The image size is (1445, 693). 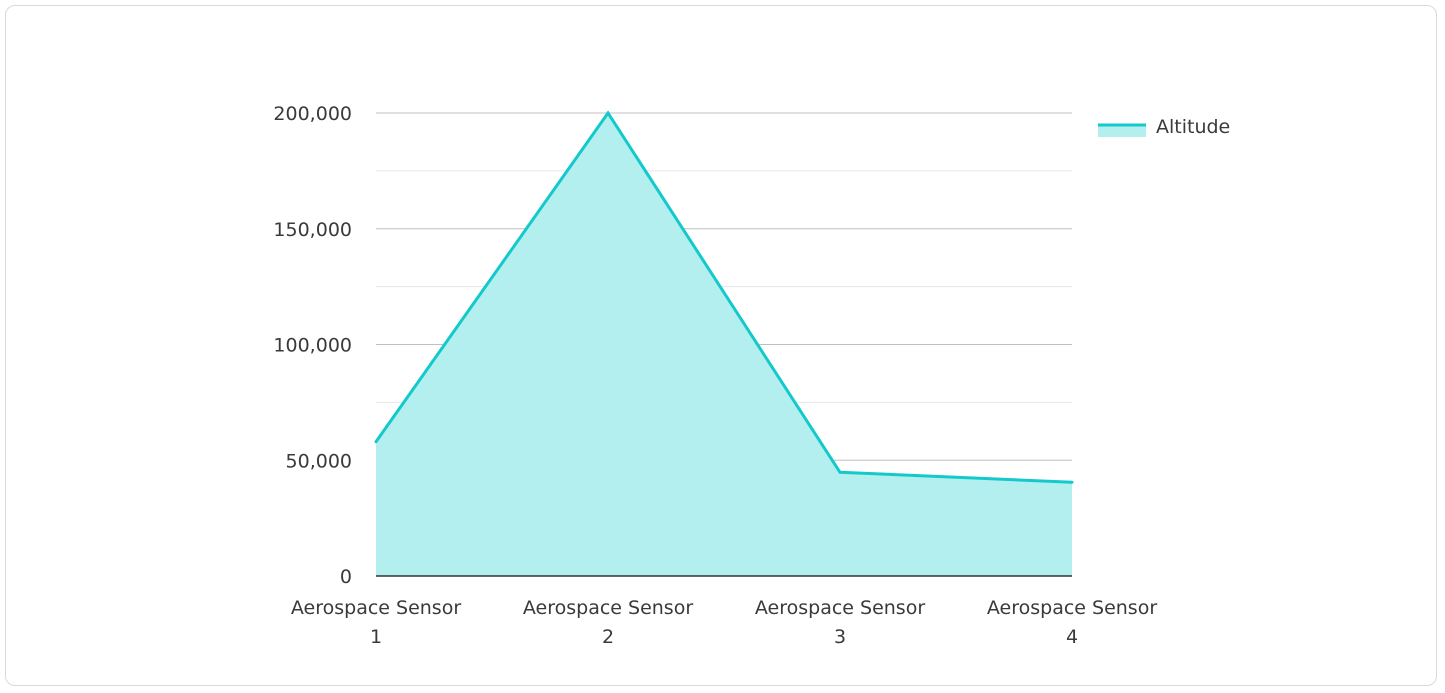 What do you see at coordinates (840, 622) in the screenshot?
I see `x-tick-label: Aerospace Sensor 3` at bounding box center [840, 622].